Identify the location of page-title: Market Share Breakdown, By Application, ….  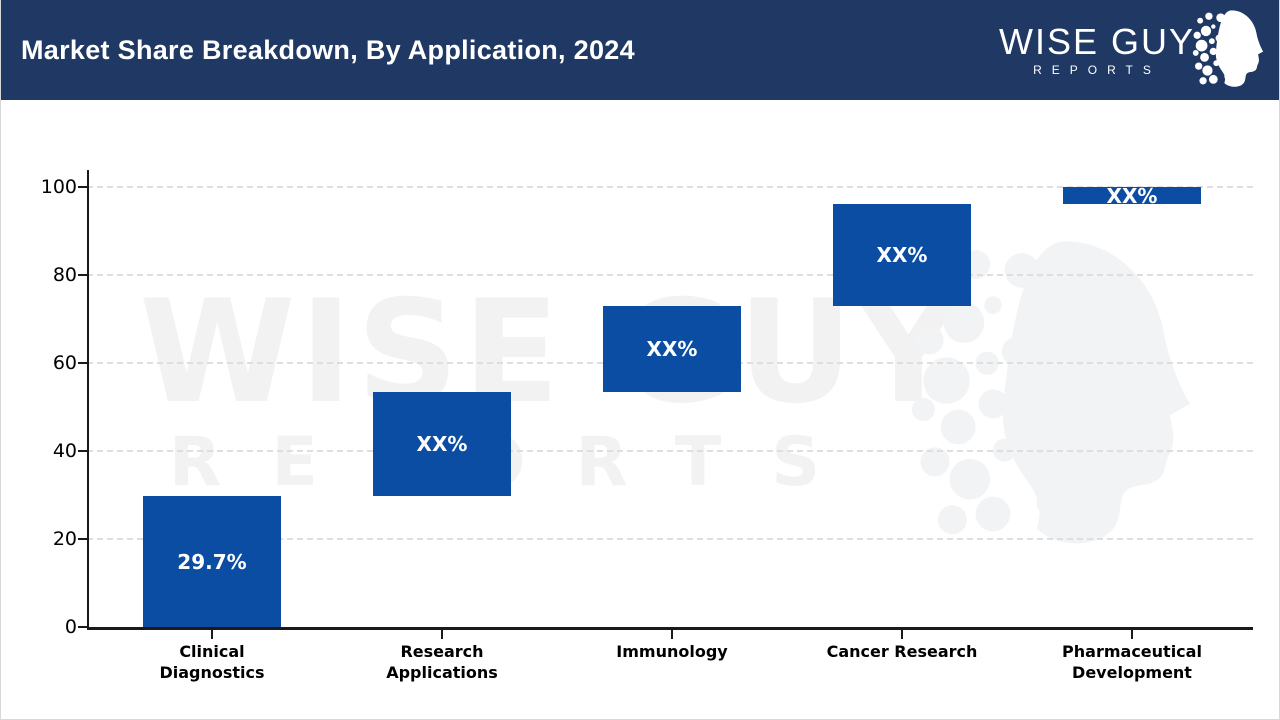
(328, 49).